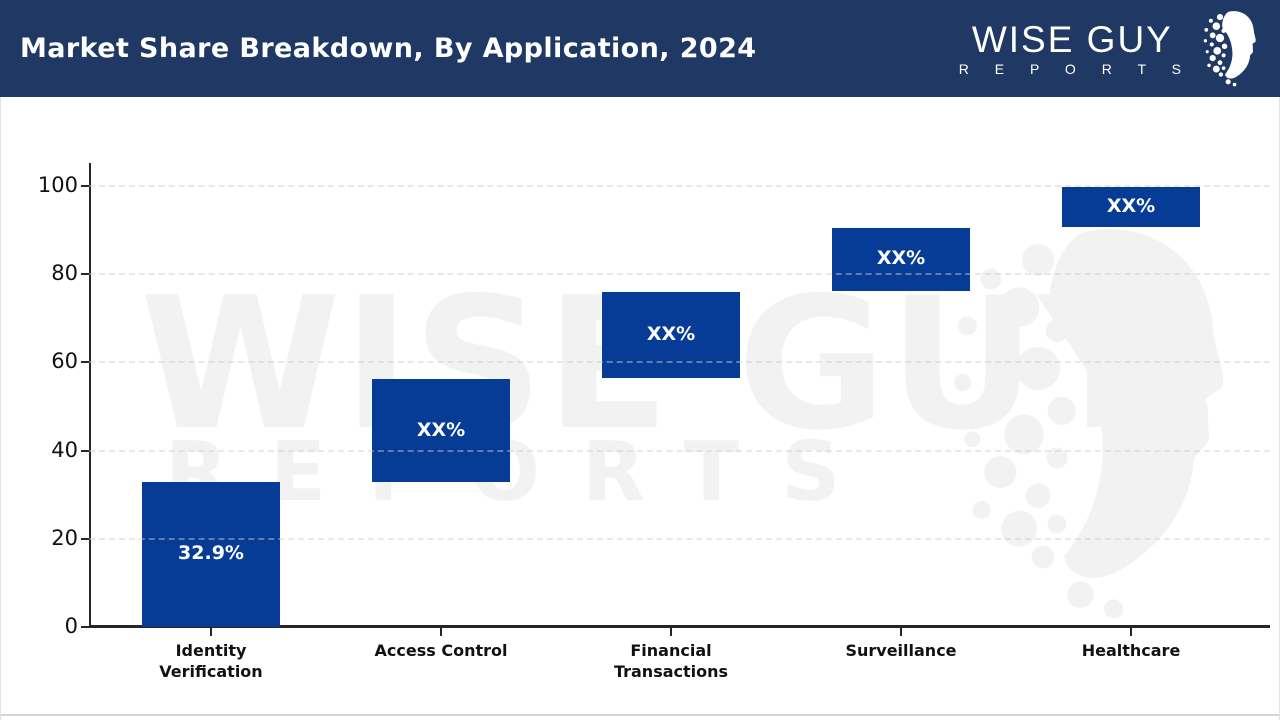 This screenshot has width=1280, height=720. Describe the element at coordinates (64, 449) in the screenshot. I see `y-tick-label: 40` at that location.